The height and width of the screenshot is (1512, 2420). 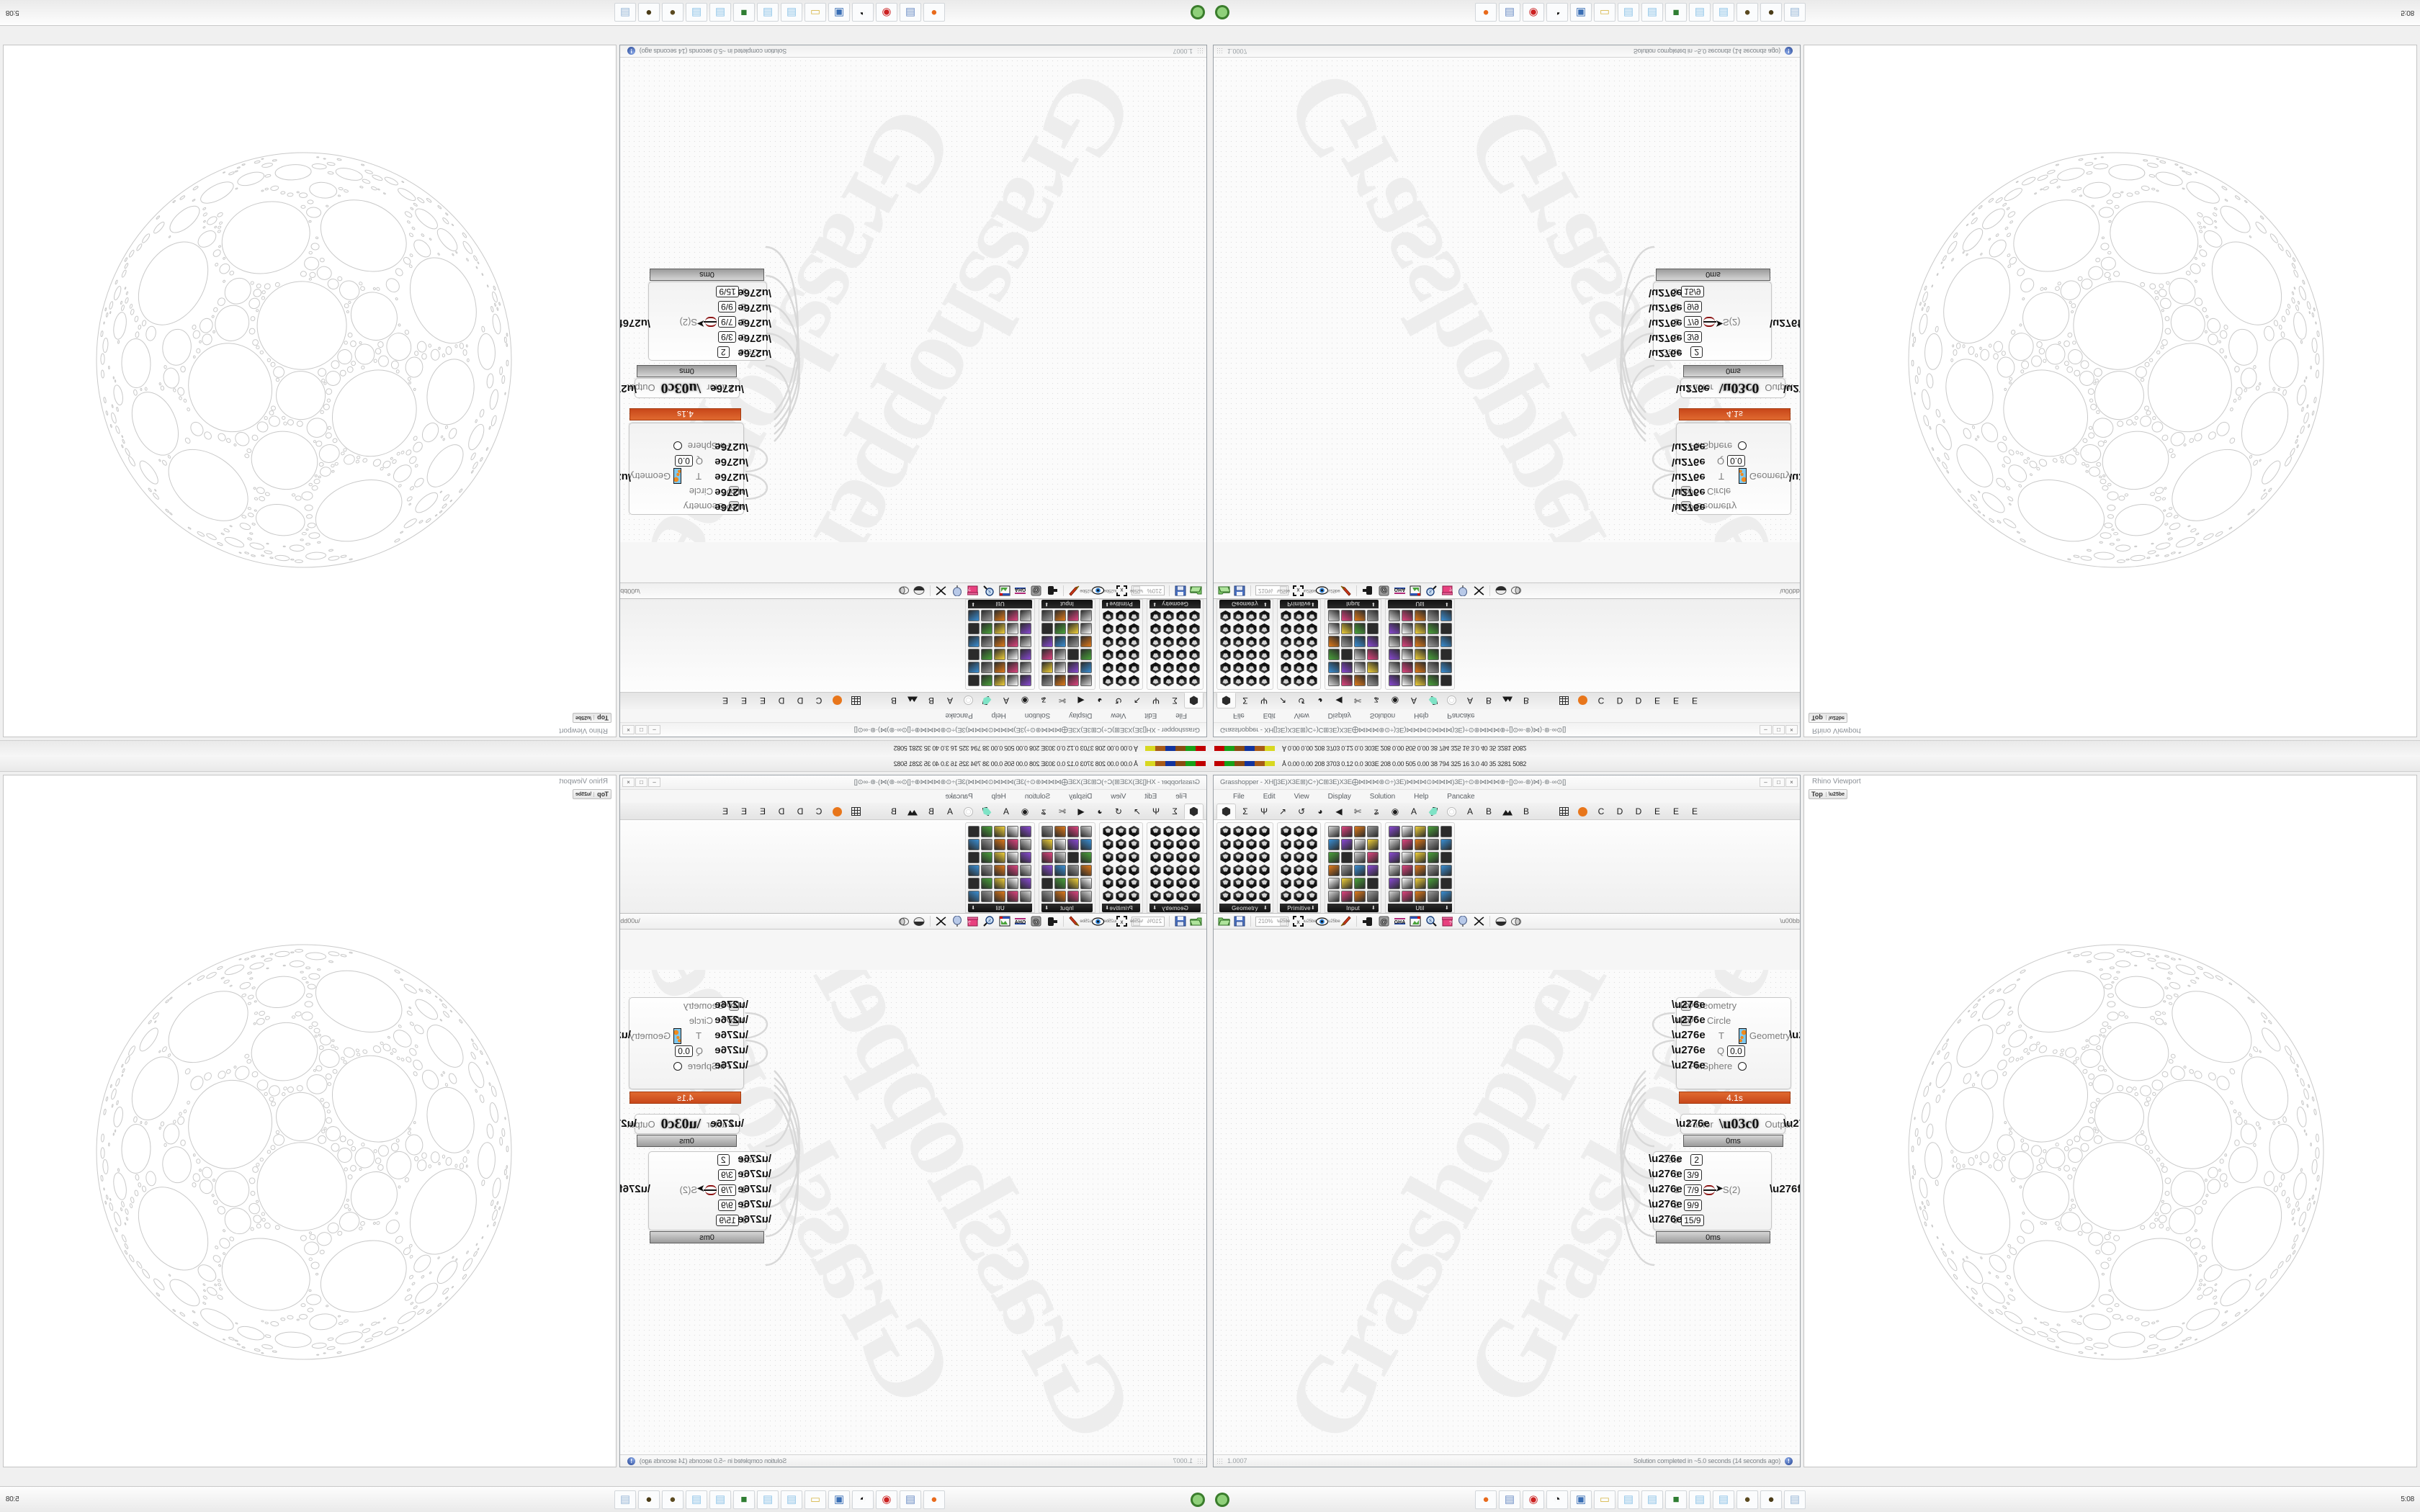 I want to click on tab-display: ◉, so click(x=1395, y=700).